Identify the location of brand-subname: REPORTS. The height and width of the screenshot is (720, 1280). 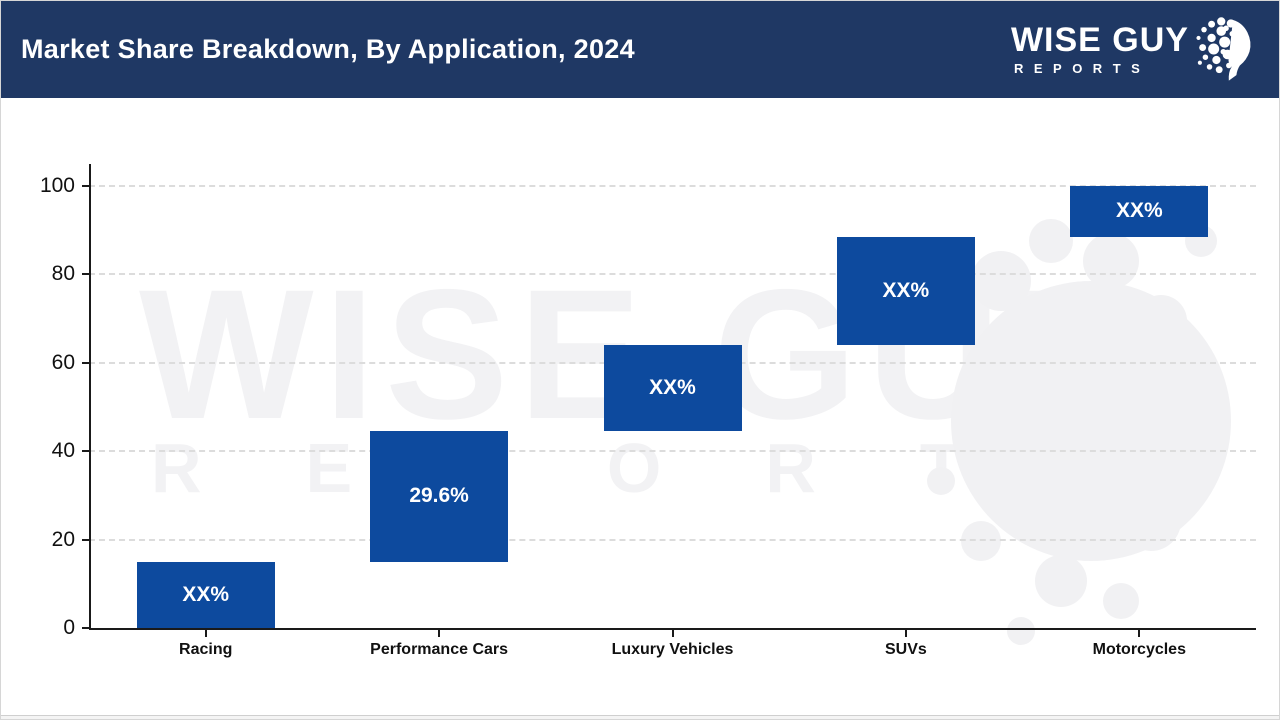
(1082, 68).